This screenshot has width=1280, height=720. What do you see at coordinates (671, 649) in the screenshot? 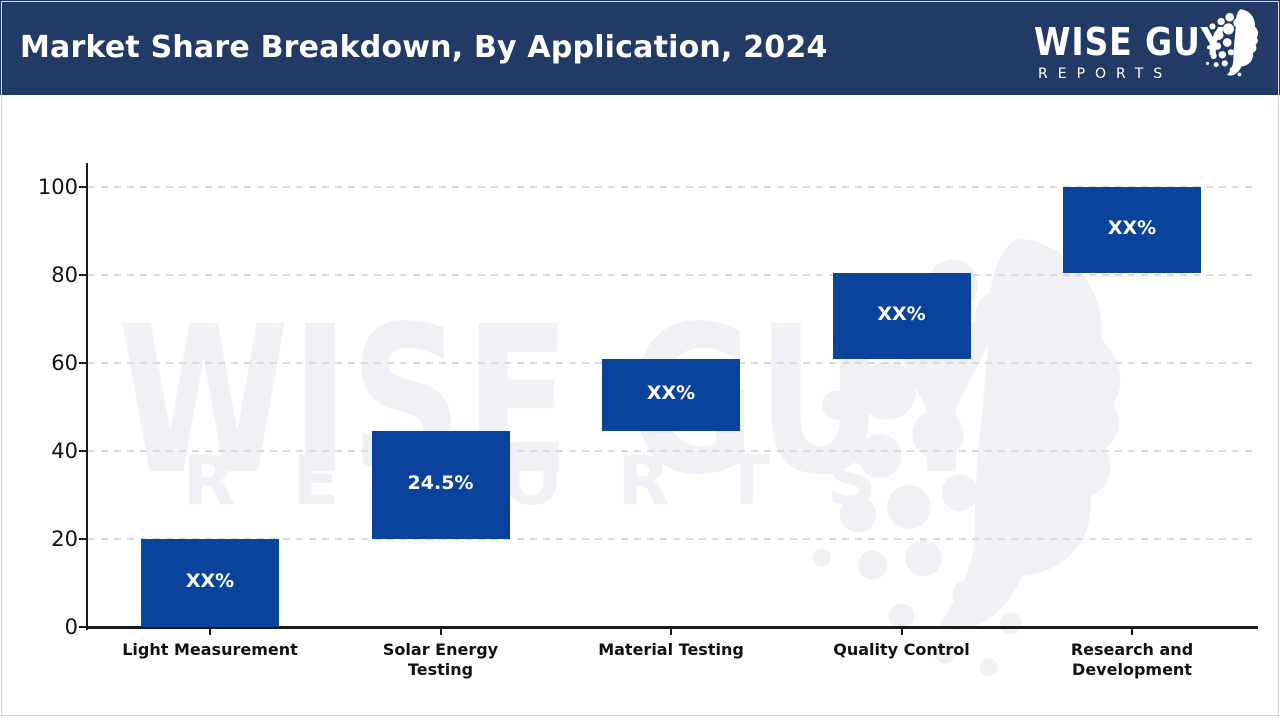
I see `x-category-label-3: Material Testing` at bounding box center [671, 649].